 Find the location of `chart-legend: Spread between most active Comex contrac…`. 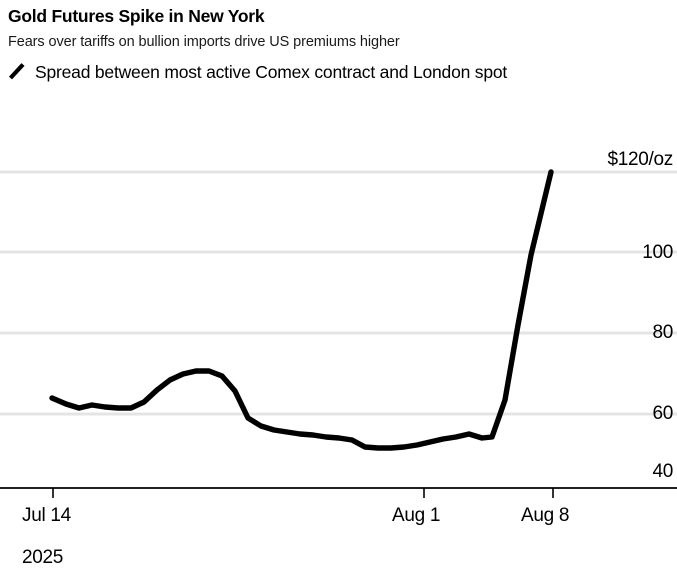

chart-legend: Spread between most active Comex contrac… is located at coordinates (340, 72).